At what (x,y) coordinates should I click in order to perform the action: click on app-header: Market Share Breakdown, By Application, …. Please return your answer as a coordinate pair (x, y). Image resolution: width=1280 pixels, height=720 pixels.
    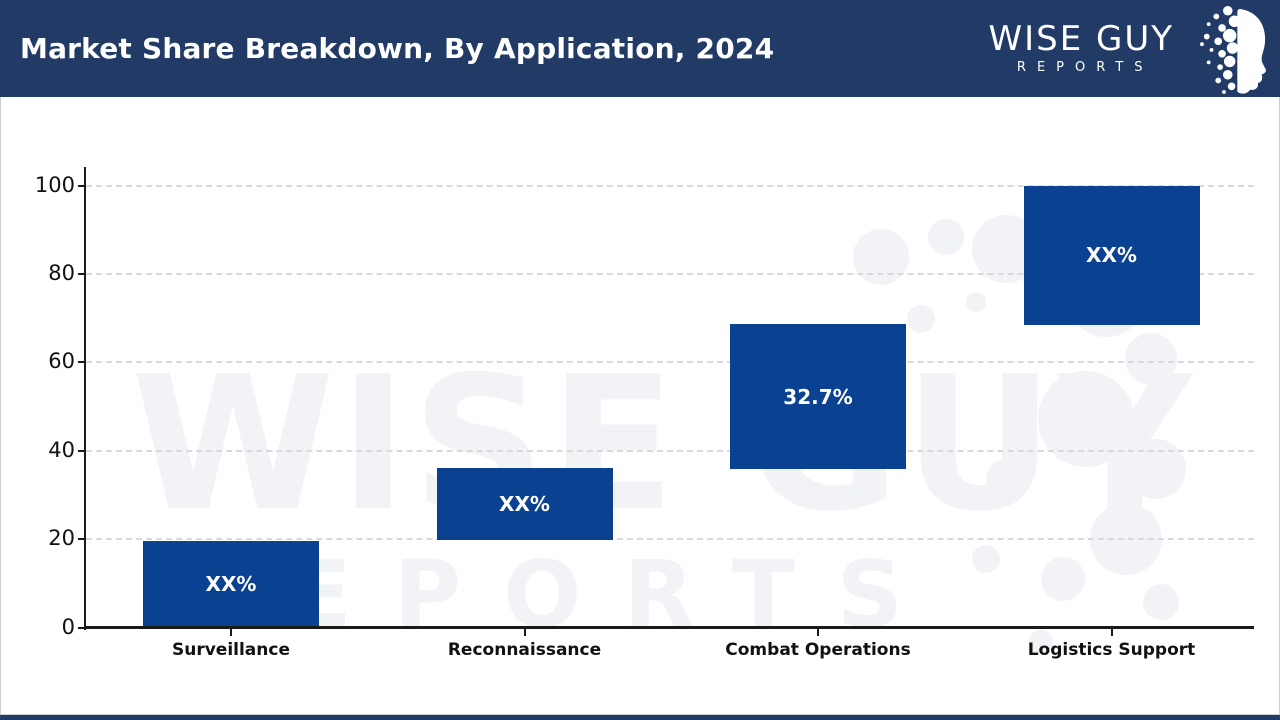
    Looking at the image, I should click on (640, 48).